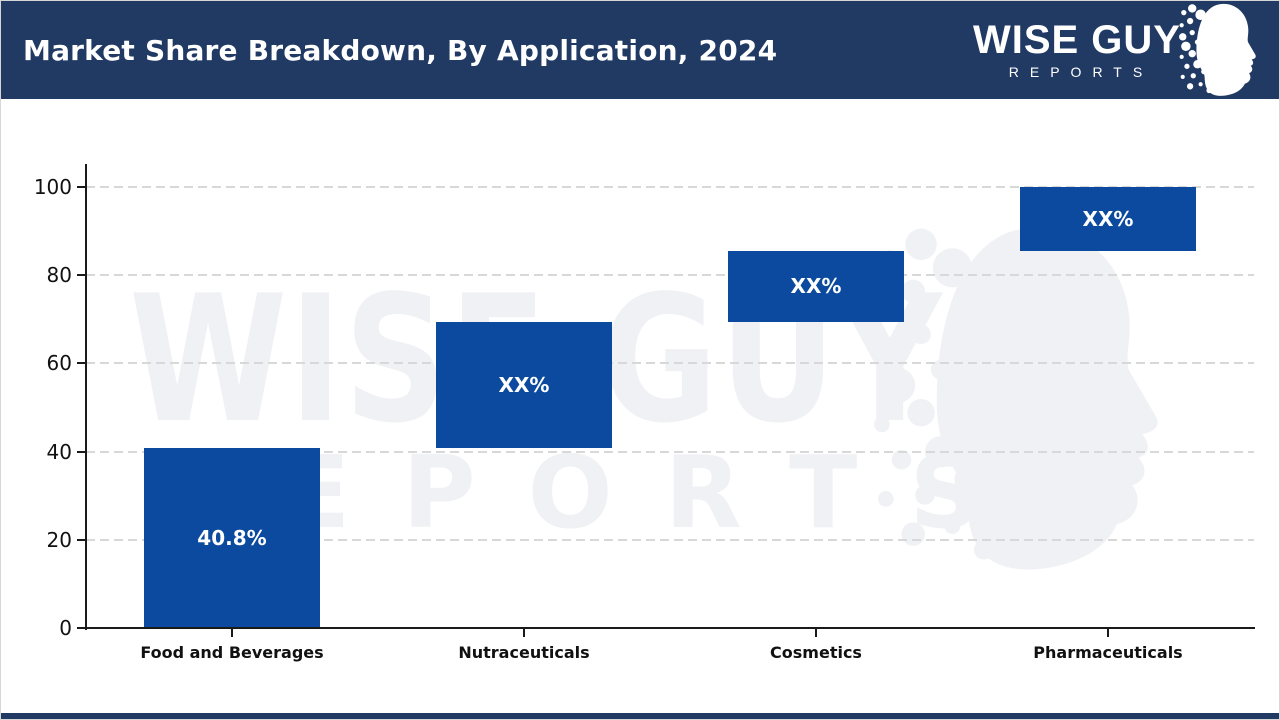  Describe the element at coordinates (59, 275) in the screenshot. I see `y-tick-label-80: 80` at that location.